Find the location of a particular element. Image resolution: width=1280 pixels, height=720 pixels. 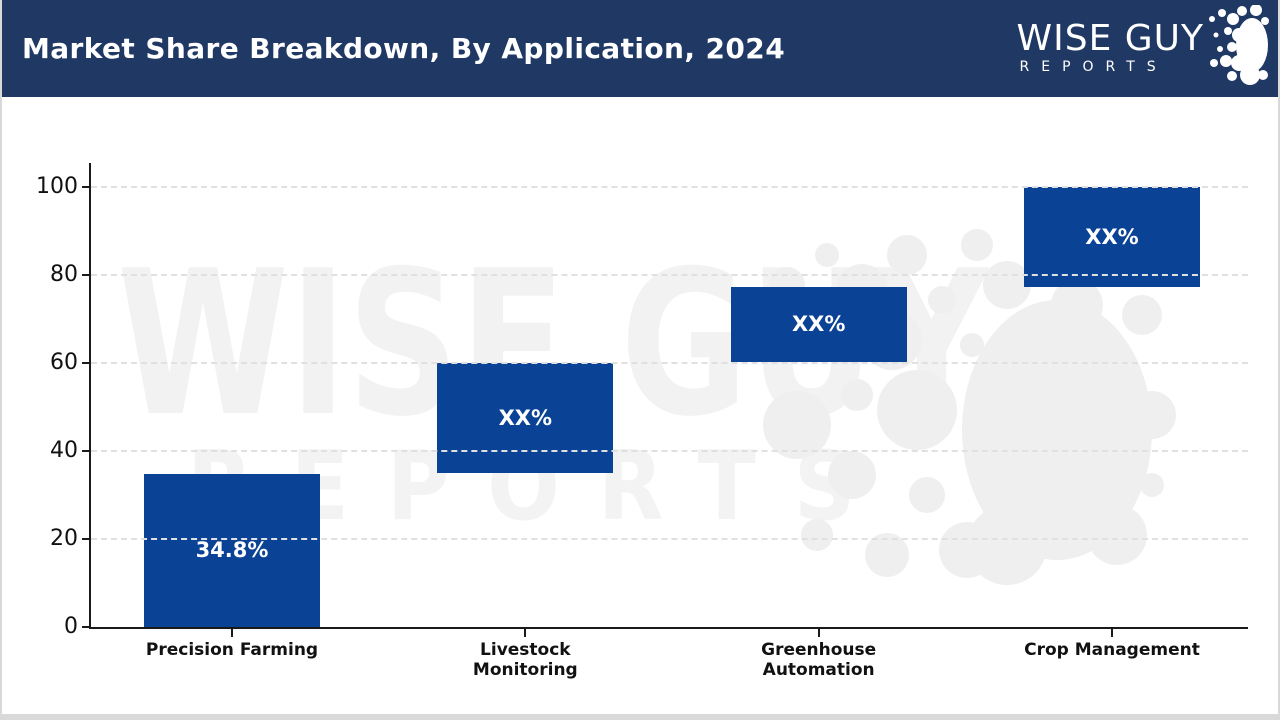

wise-guy-reports-logo: WISE GUY REPORTS is located at coordinates (1145, 47).